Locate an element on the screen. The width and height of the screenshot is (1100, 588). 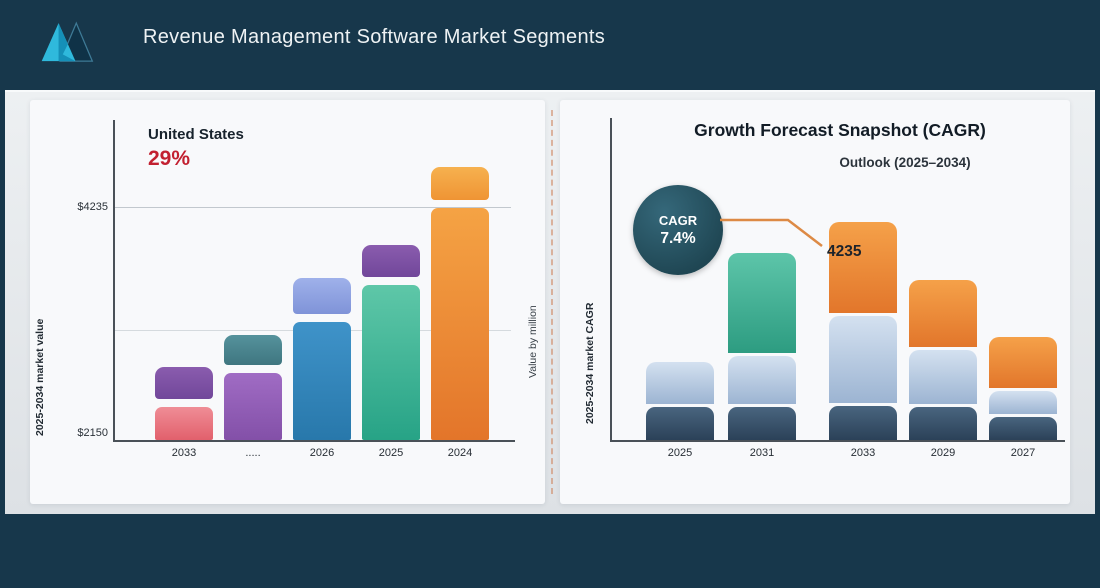
segment-2029-orange is located at coordinates (943, 313).